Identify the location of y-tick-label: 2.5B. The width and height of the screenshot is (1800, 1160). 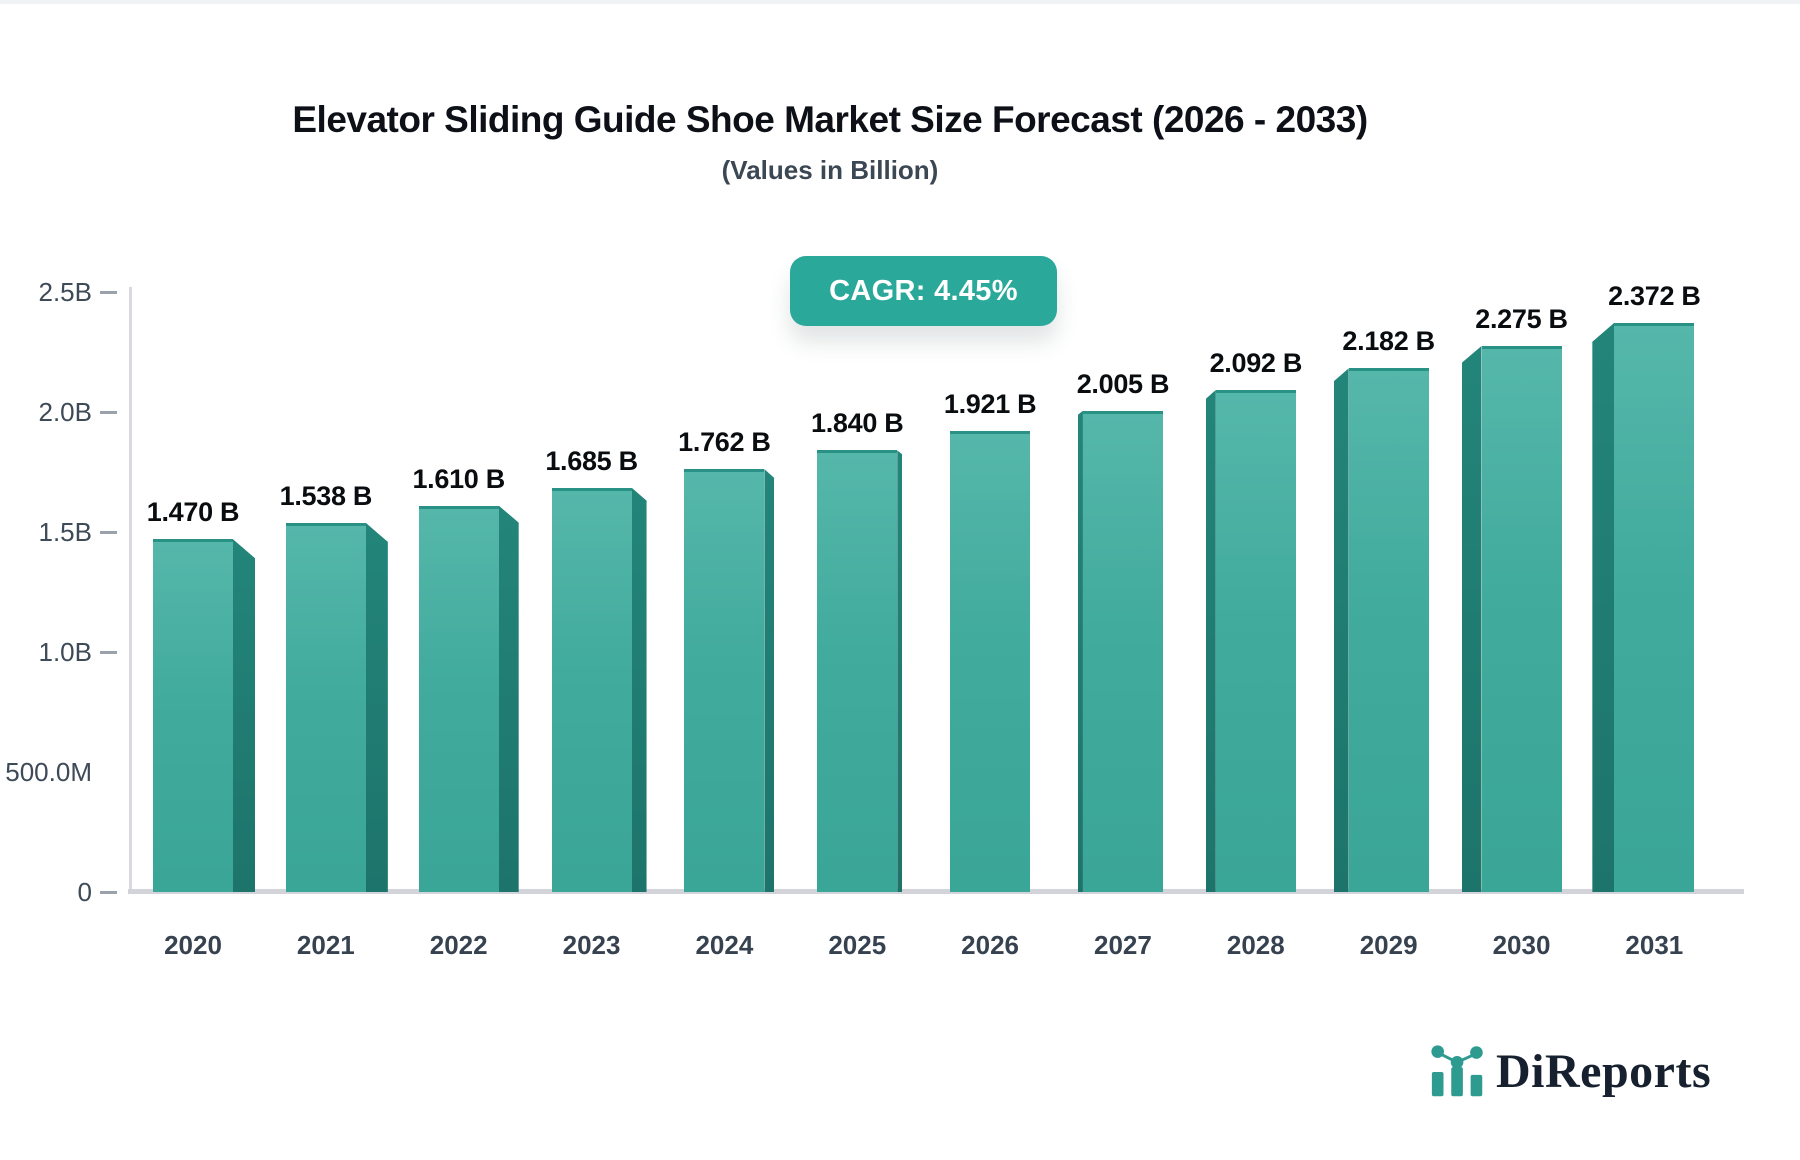
(65, 292).